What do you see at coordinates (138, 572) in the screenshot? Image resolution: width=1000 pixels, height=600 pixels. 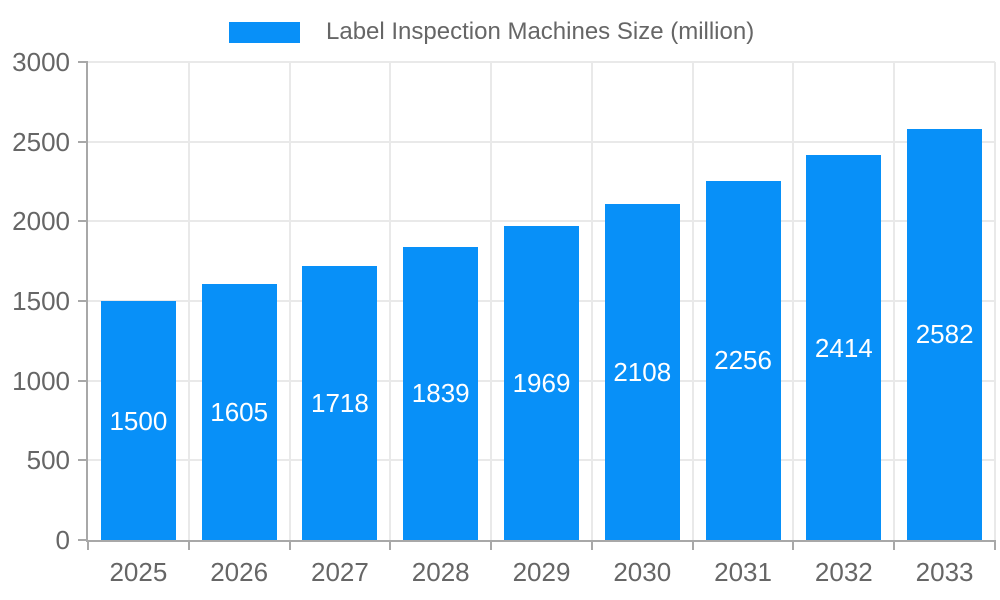 I see `x-tick-label: 2025` at bounding box center [138, 572].